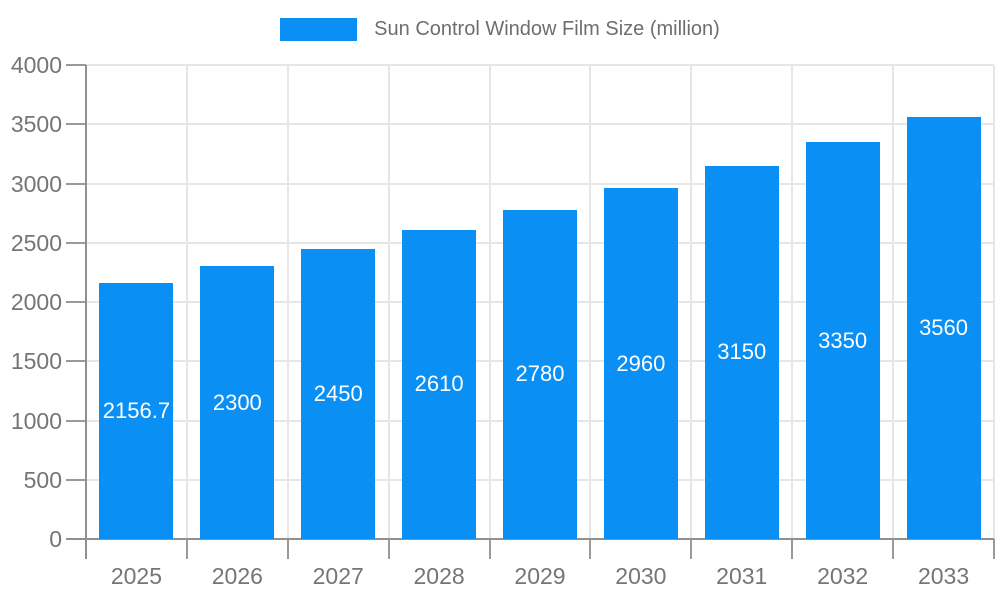  I want to click on legend-swatch-icon, so click(319, 29).